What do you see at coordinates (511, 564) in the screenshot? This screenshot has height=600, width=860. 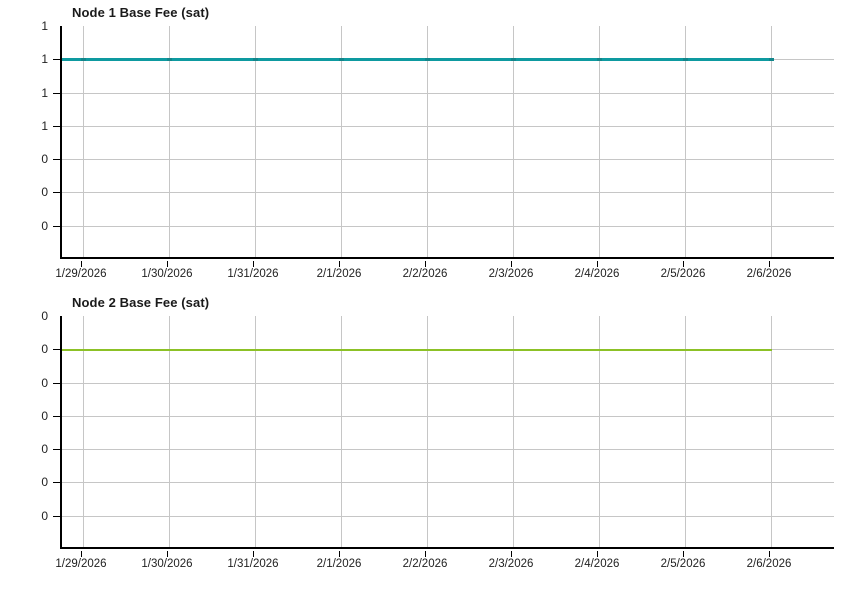 I see `x-axis-tick-label: 2/3/2026` at bounding box center [511, 564].